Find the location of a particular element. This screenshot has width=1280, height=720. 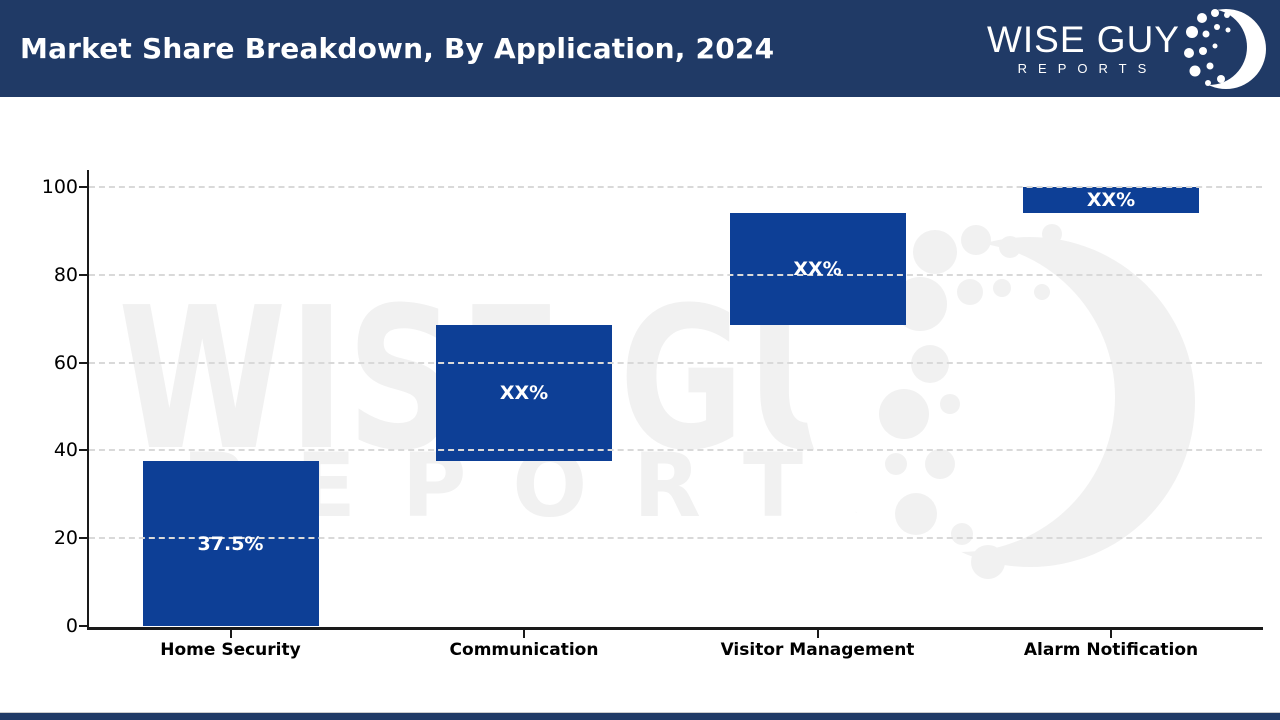

brand-logo: WISE GUY REPORTS is located at coordinates (1126, 49).